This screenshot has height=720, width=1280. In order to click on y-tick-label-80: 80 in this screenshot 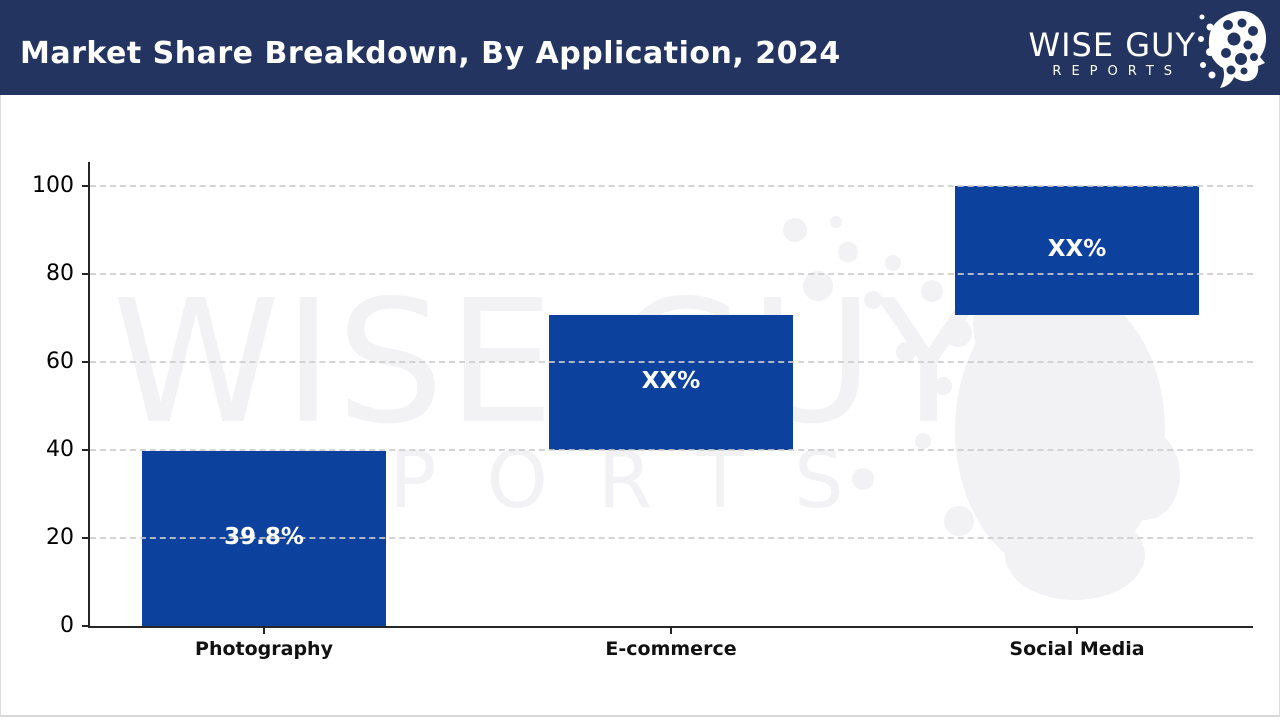, I will do `click(60, 273)`.